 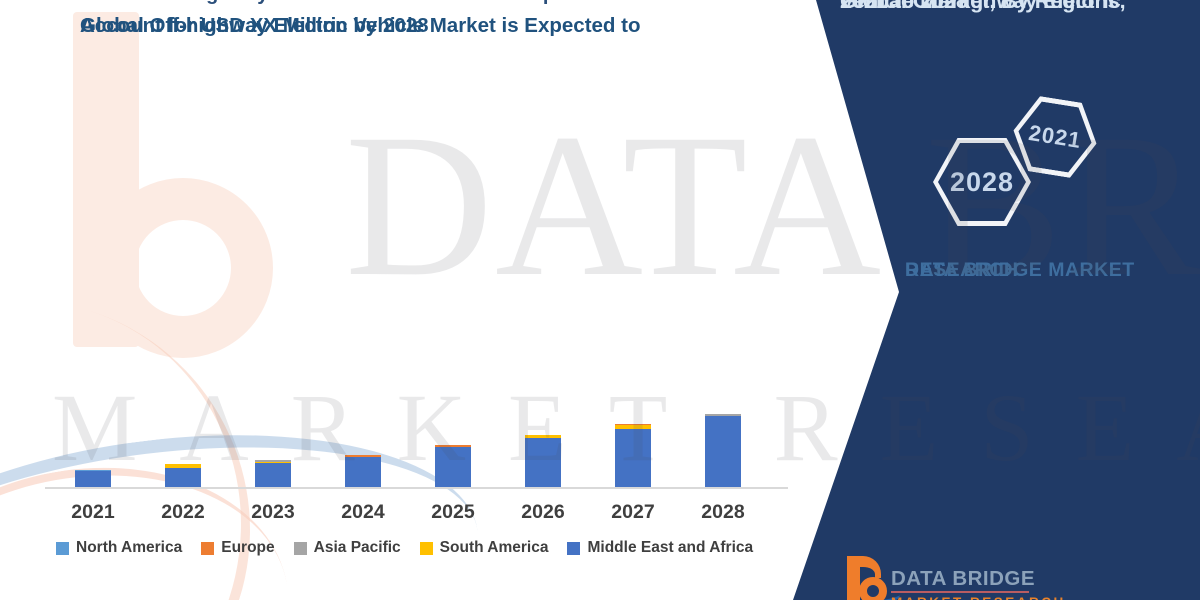 I want to click on x-axis-label-2028: 2028, so click(x=723, y=512).